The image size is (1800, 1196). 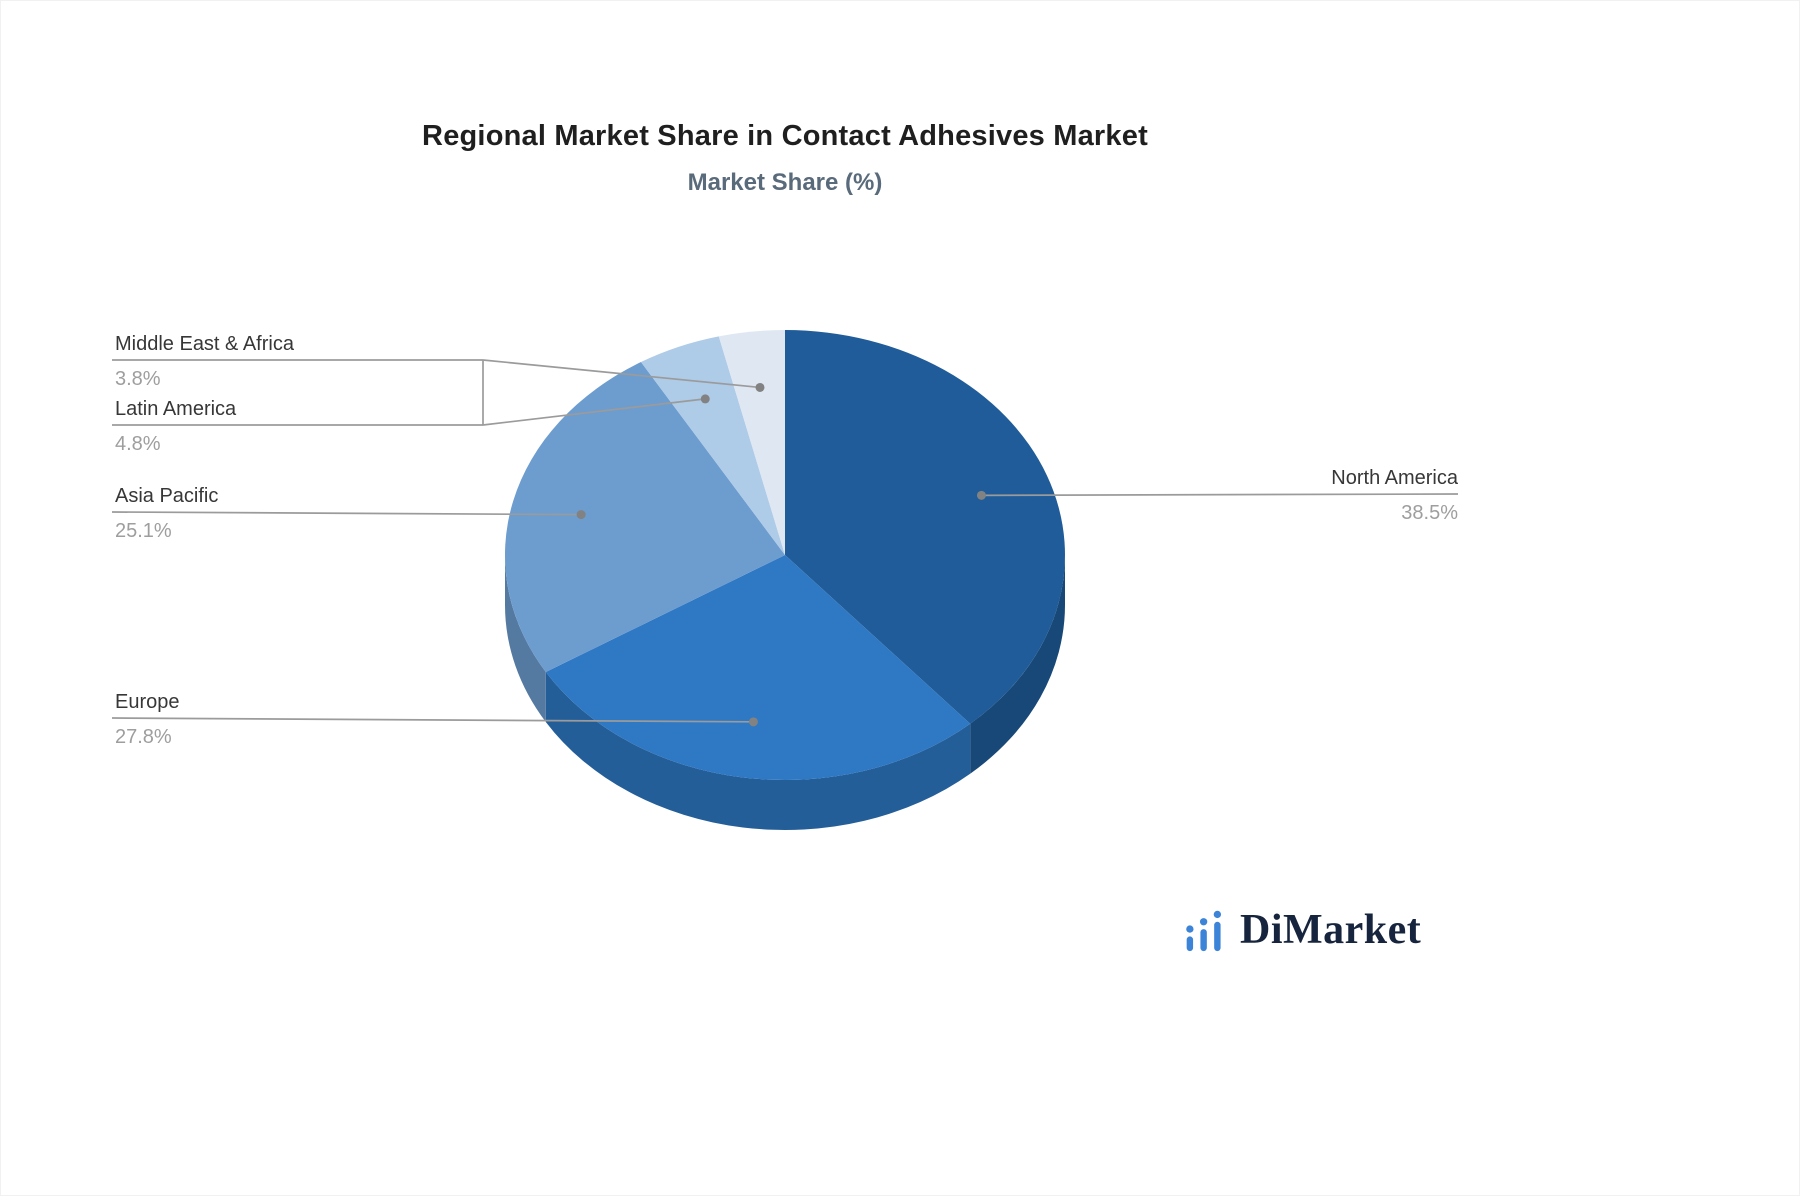 I want to click on slice-value-north-america: 38.5%, so click(x=1429, y=513).